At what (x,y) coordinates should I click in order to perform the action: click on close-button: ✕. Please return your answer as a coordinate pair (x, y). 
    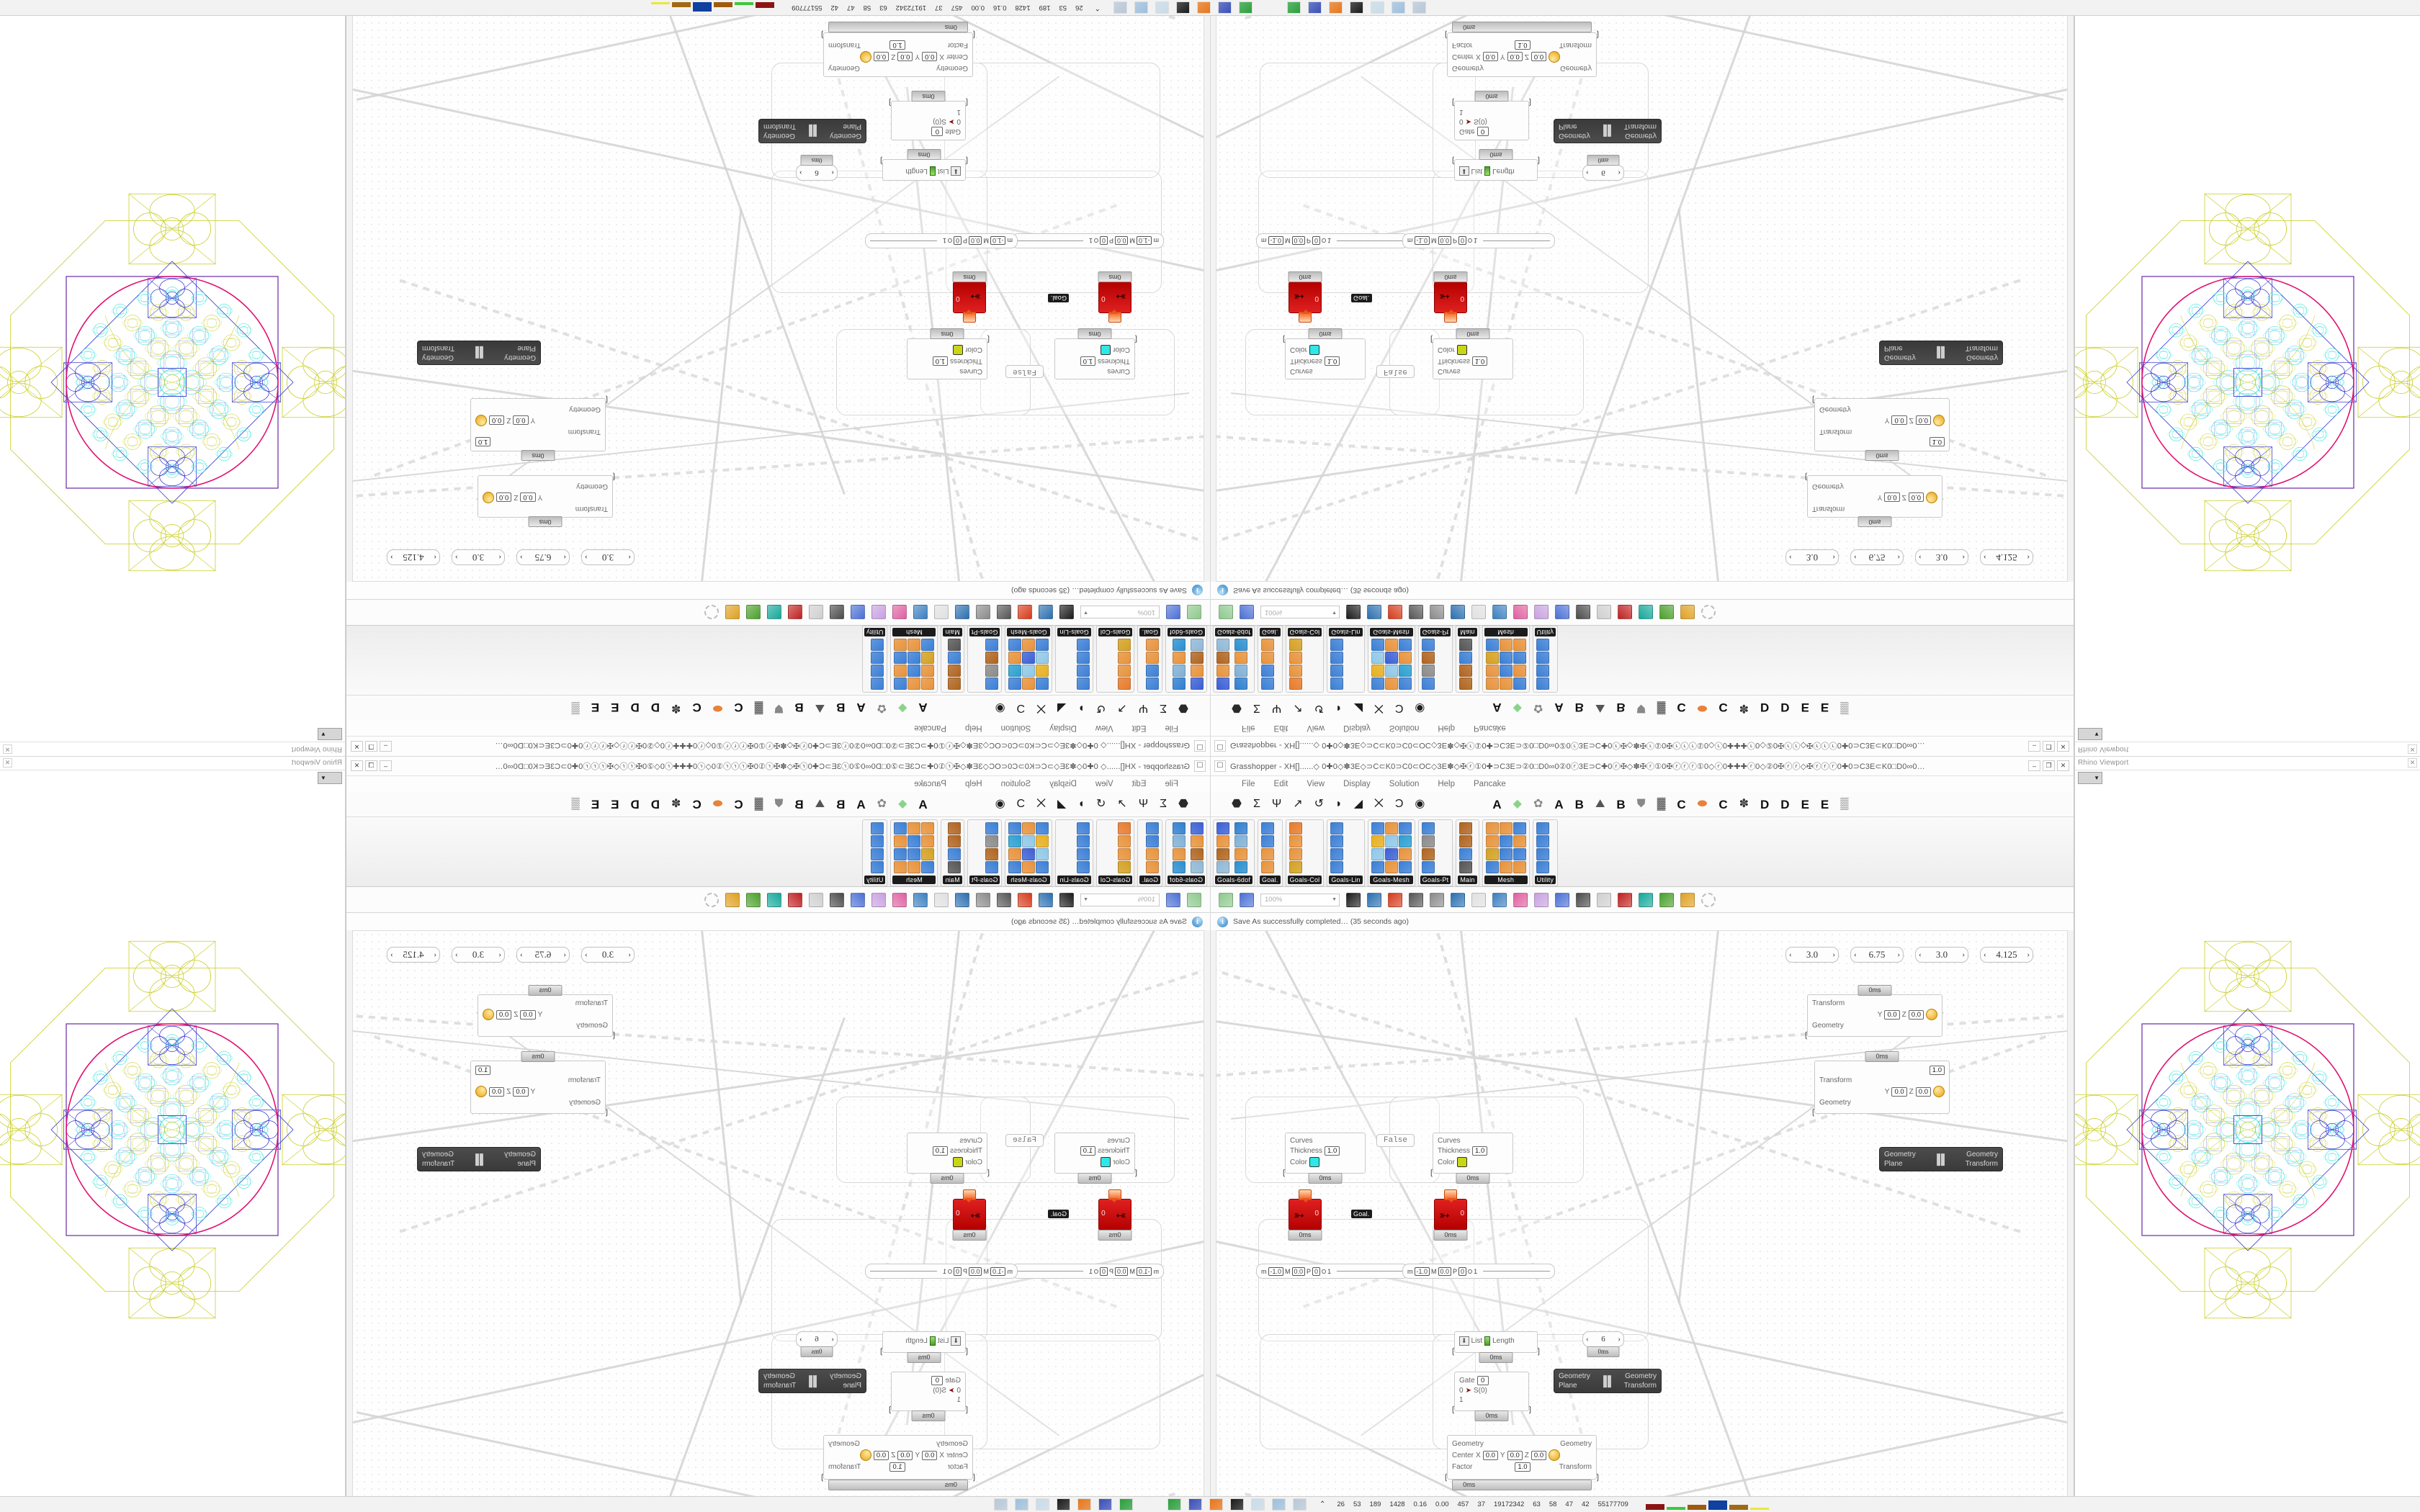
    Looking at the image, I should click on (357, 746).